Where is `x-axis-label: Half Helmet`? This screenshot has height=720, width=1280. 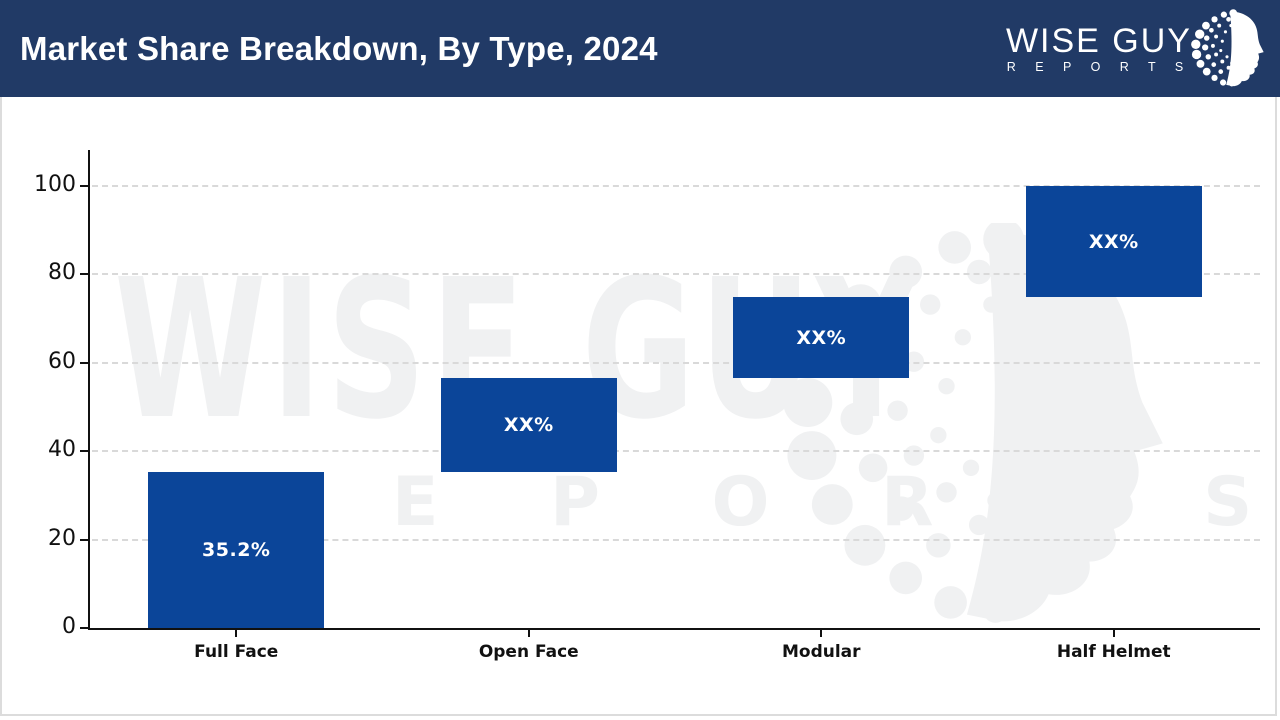 x-axis-label: Half Helmet is located at coordinates (1113, 652).